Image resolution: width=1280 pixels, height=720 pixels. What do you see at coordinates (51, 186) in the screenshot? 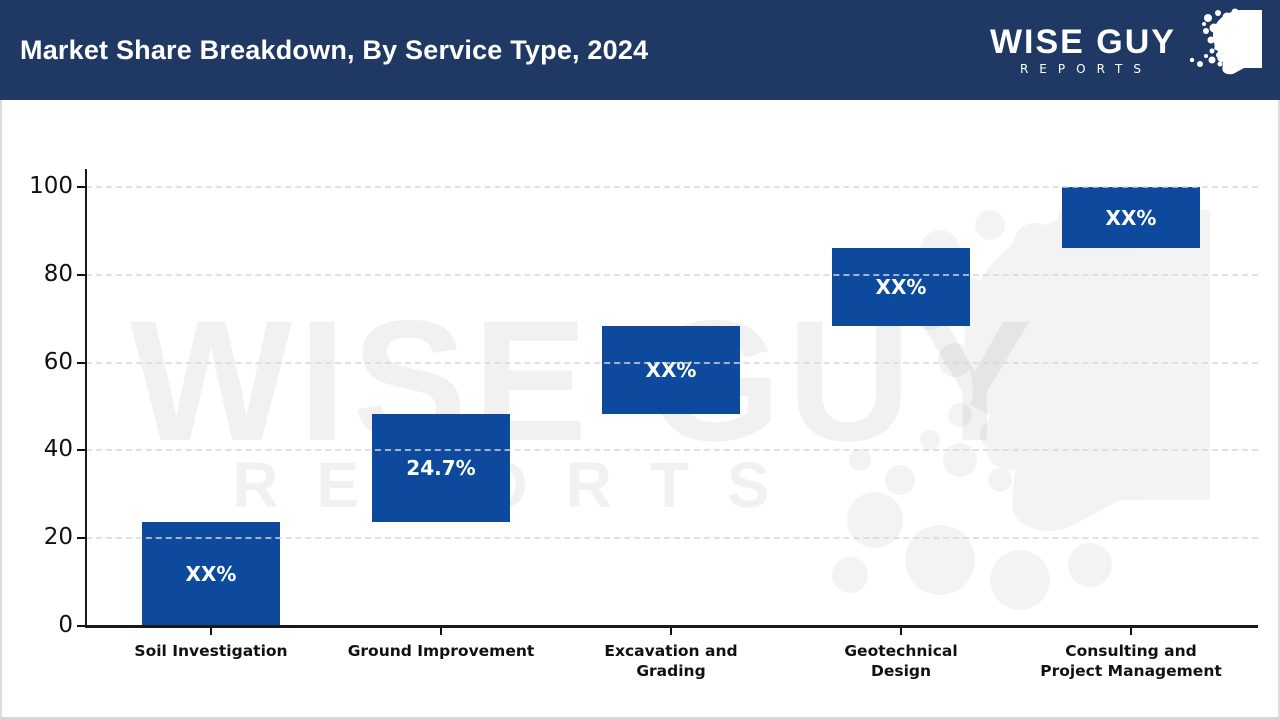
I see `y-tick-label-100: 100` at bounding box center [51, 186].